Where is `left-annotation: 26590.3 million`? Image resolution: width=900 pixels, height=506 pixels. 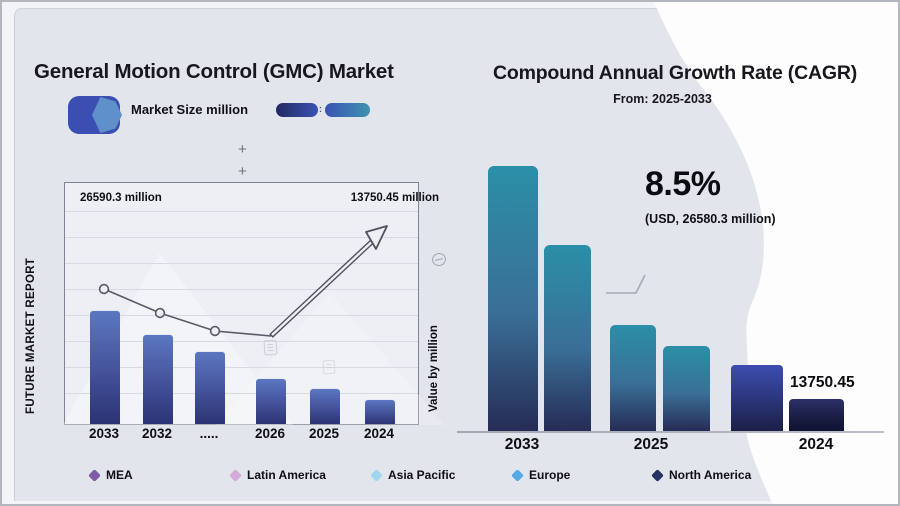 left-annotation: 26590.3 million is located at coordinates (121, 198).